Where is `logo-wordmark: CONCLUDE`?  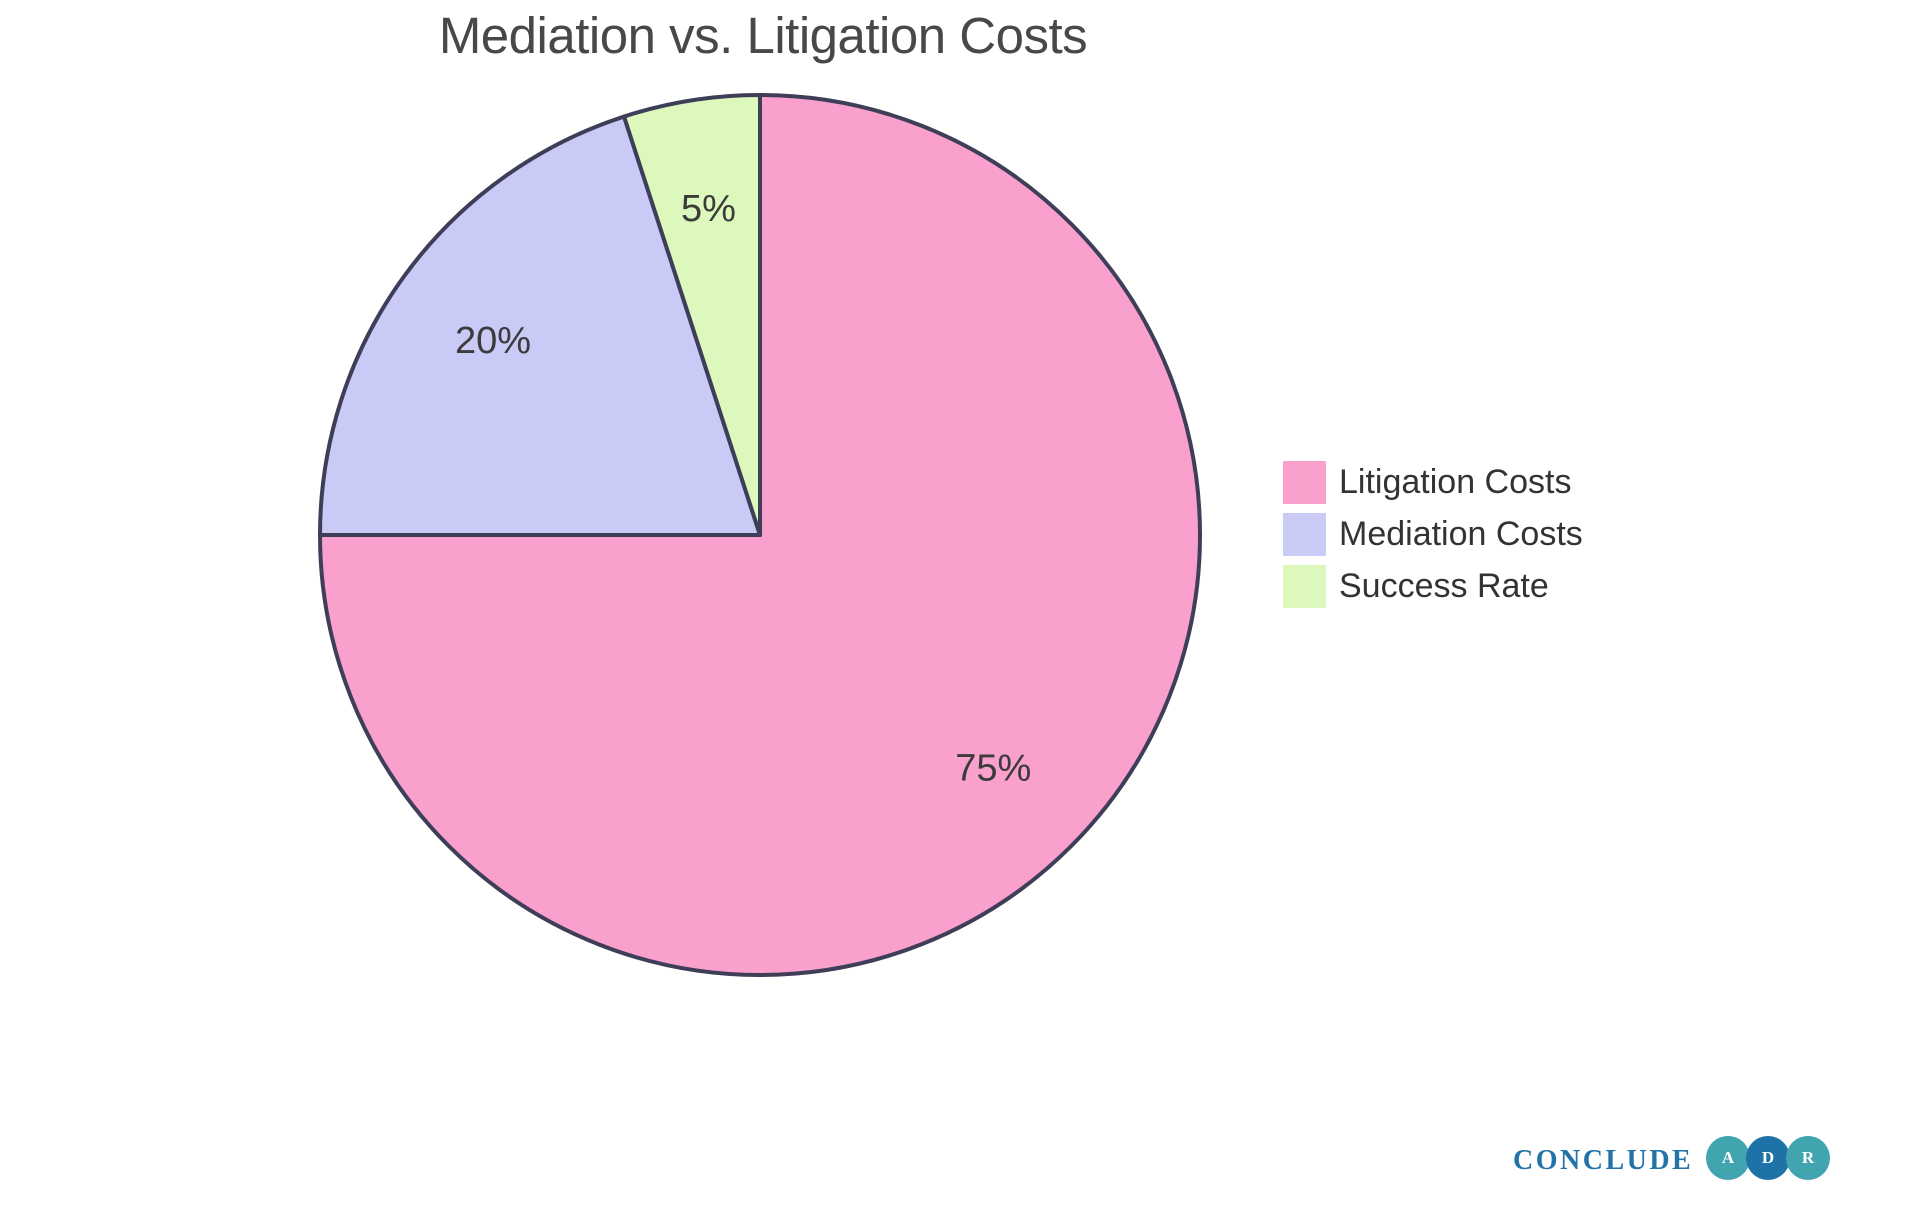
logo-wordmark: CONCLUDE is located at coordinates (1603, 1160).